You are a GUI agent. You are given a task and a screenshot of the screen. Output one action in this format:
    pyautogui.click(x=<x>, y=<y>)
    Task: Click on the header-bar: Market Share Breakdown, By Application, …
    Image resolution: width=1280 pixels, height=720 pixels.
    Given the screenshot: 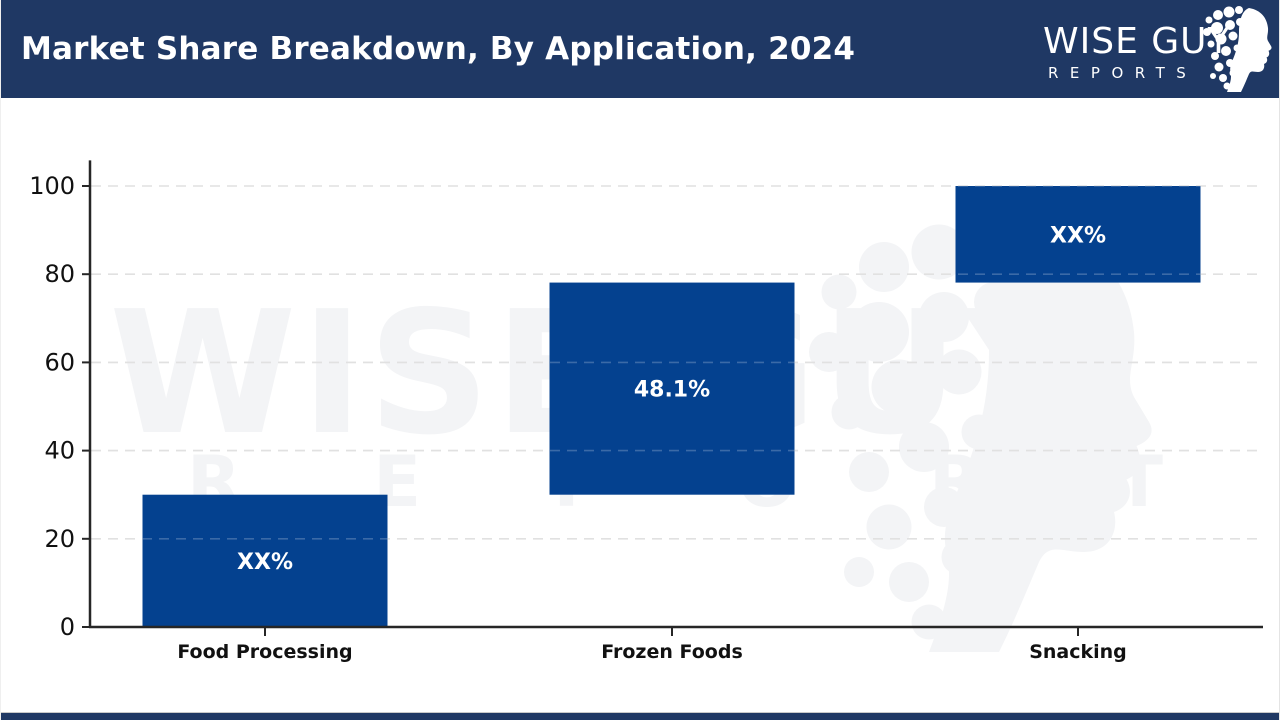 What is the action you would take?
    pyautogui.click(x=640, y=49)
    